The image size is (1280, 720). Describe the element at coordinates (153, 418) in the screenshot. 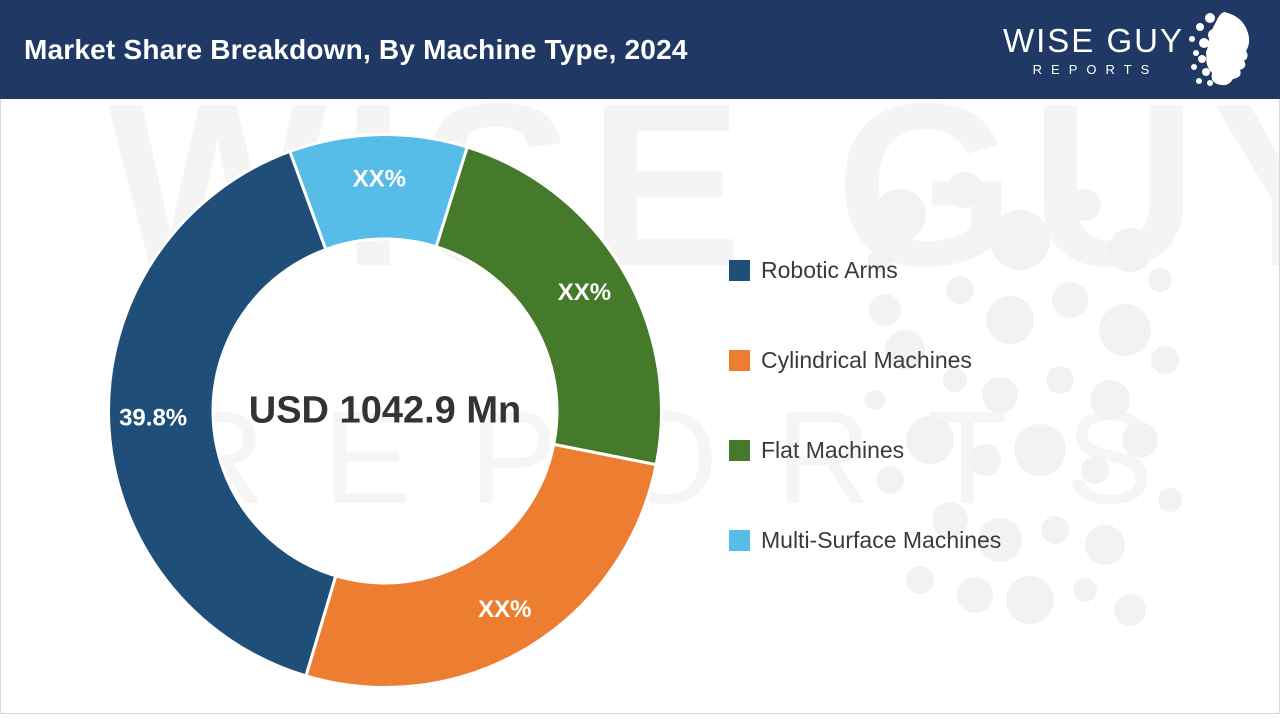

I see `slice-label: 39.8%` at that location.